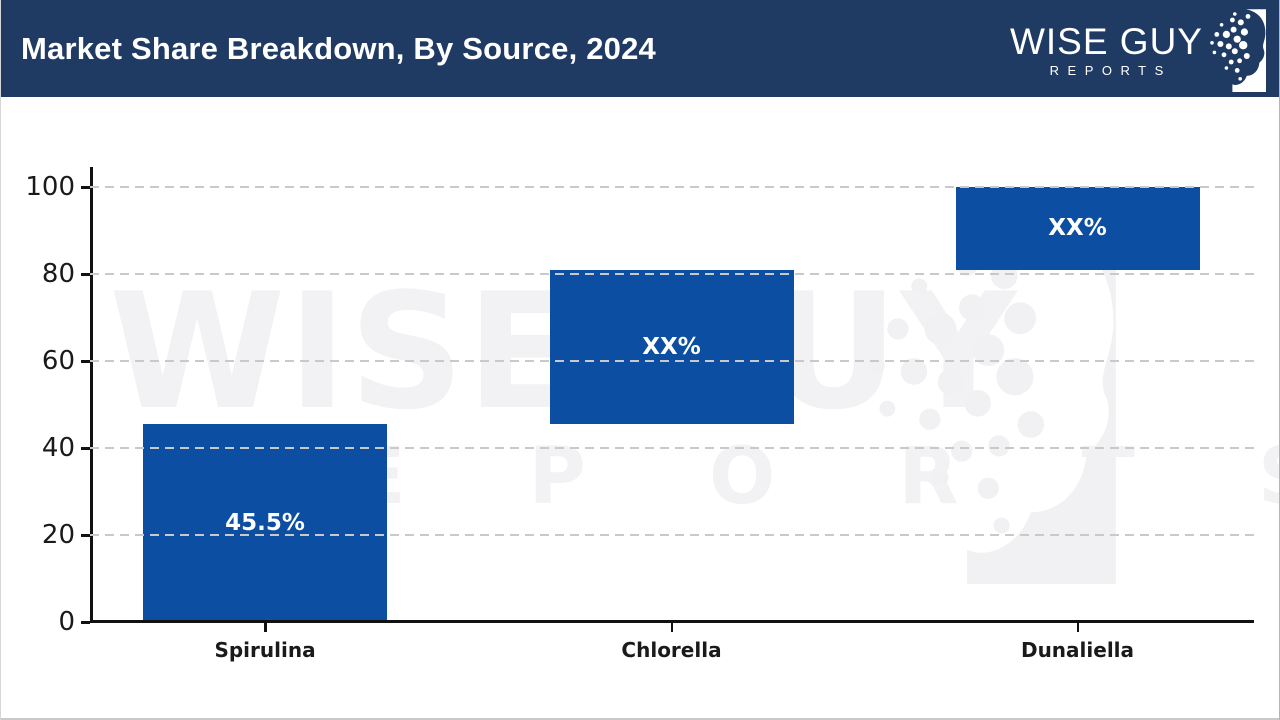 This screenshot has width=1280, height=720. What do you see at coordinates (265, 650) in the screenshot?
I see `x-category-label-spirulina: Spirulina` at bounding box center [265, 650].